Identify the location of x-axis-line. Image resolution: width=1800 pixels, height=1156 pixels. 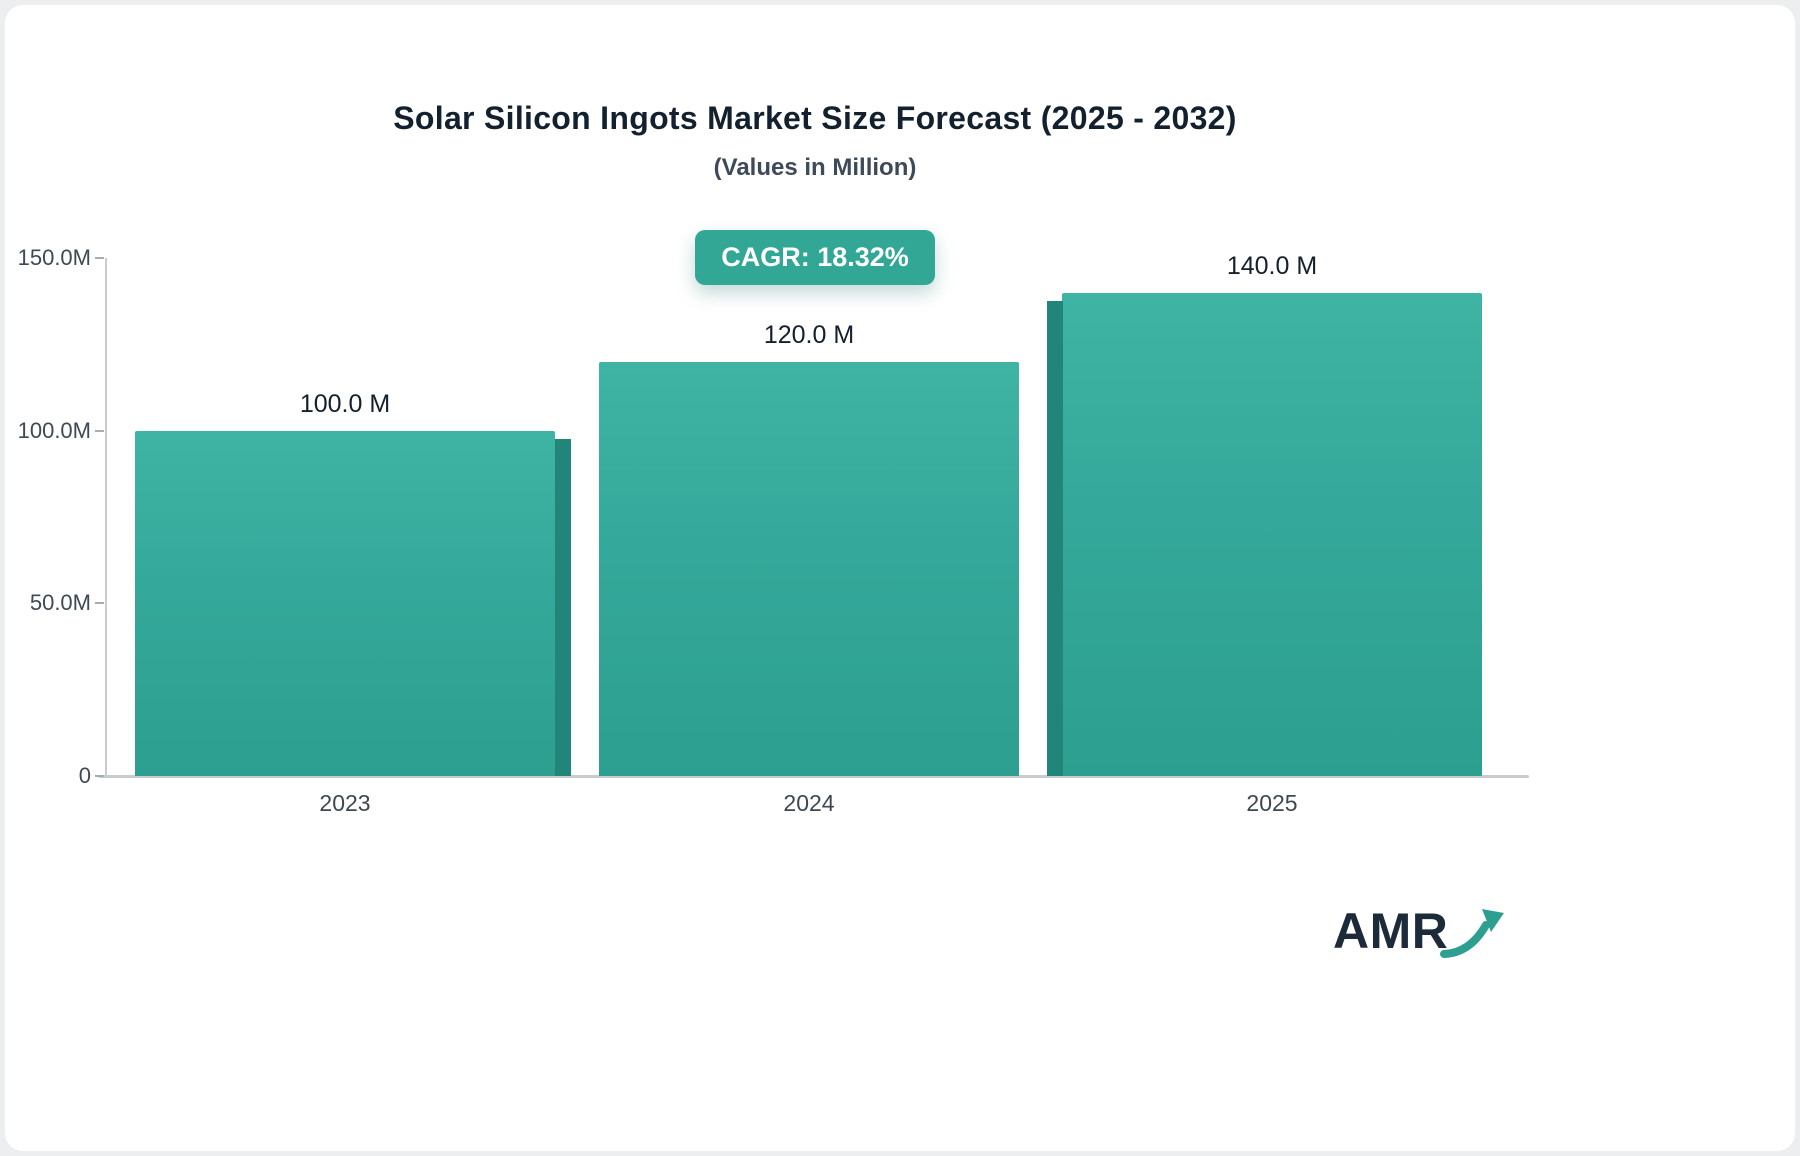
(813, 776).